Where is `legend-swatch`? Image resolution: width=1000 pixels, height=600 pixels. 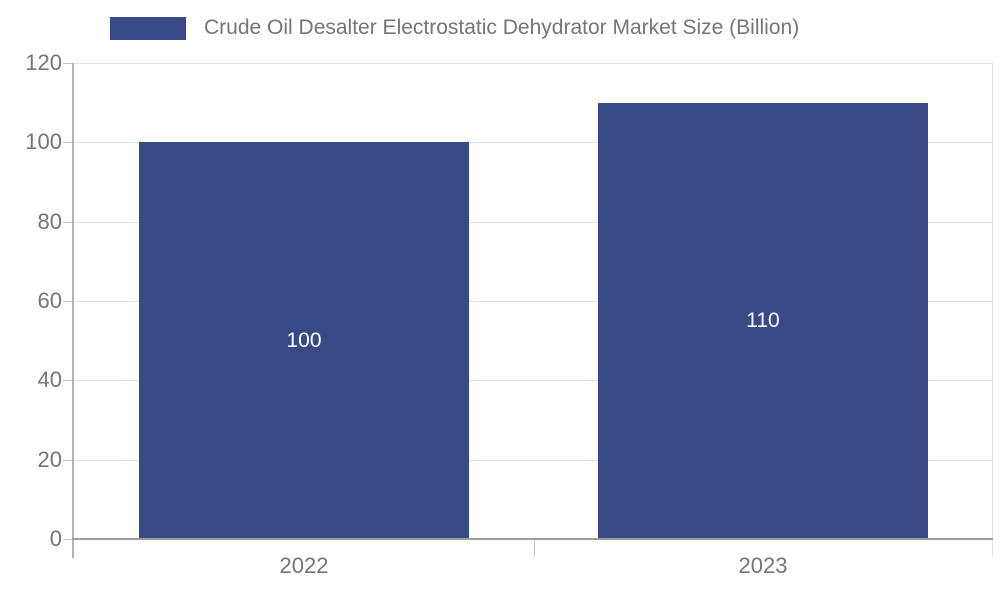
legend-swatch is located at coordinates (148, 28).